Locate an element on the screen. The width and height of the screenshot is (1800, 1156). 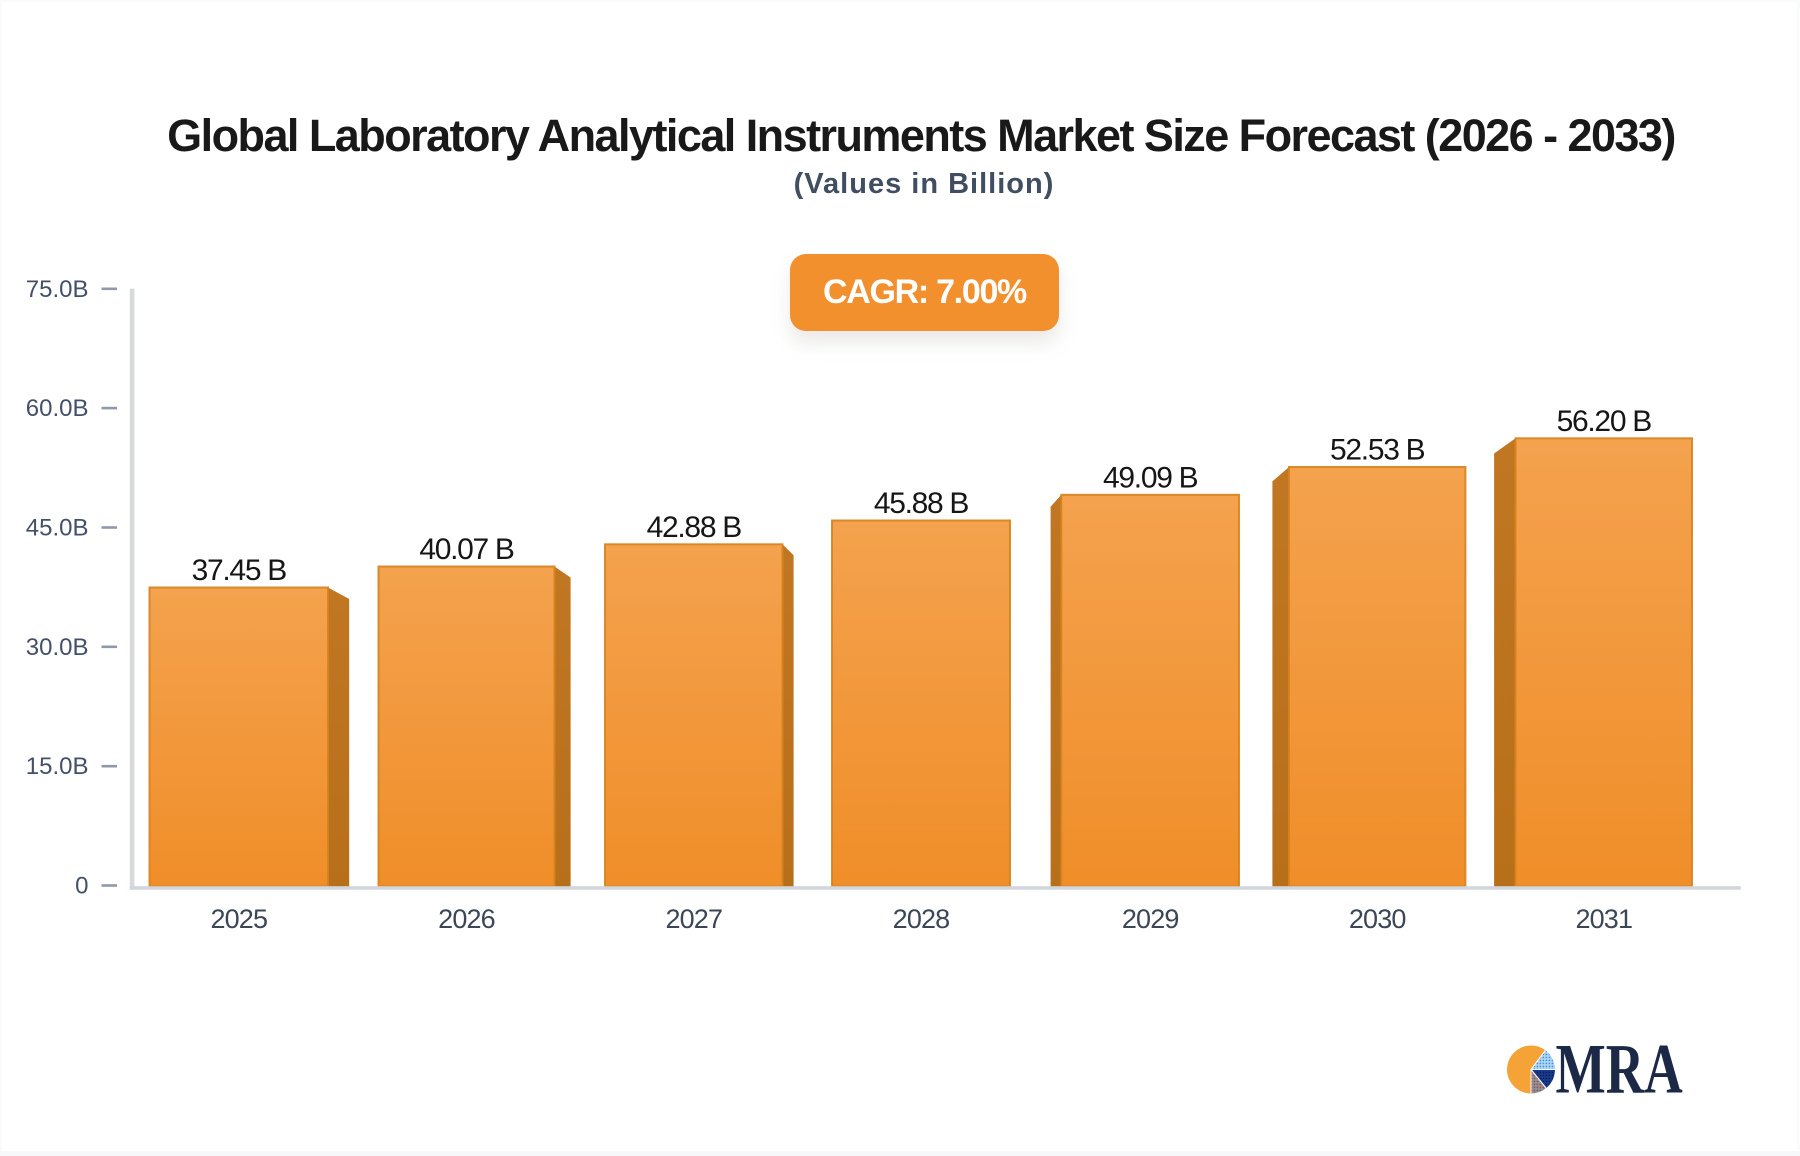
svg-text: 2030 is located at coordinates (1377, 919).